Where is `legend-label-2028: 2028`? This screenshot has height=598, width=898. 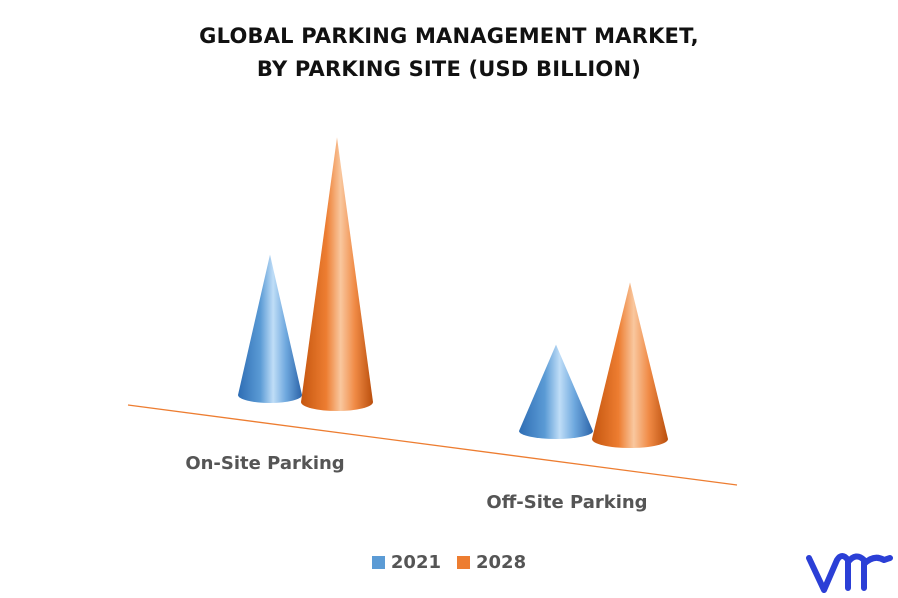 legend-label-2028: 2028 is located at coordinates (501, 562).